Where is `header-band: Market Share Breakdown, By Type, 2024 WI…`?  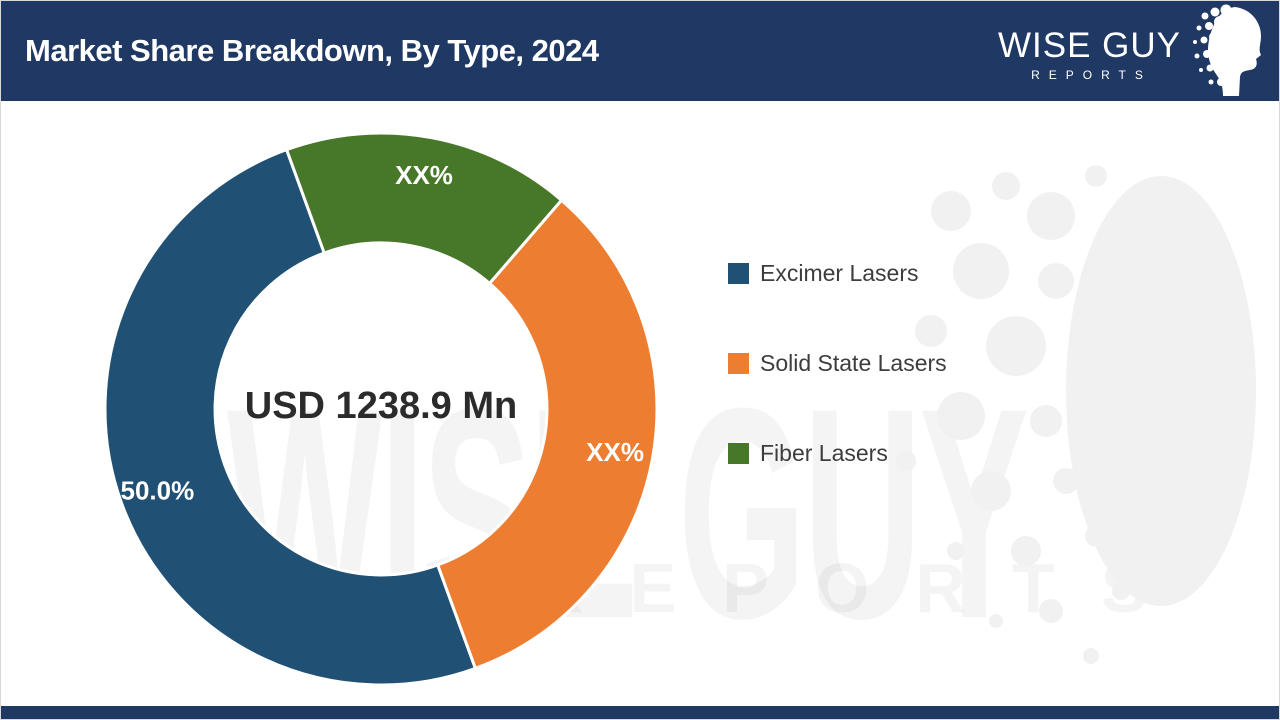
header-band: Market Share Breakdown, By Type, 2024 WI… is located at coordinates (640, 51).